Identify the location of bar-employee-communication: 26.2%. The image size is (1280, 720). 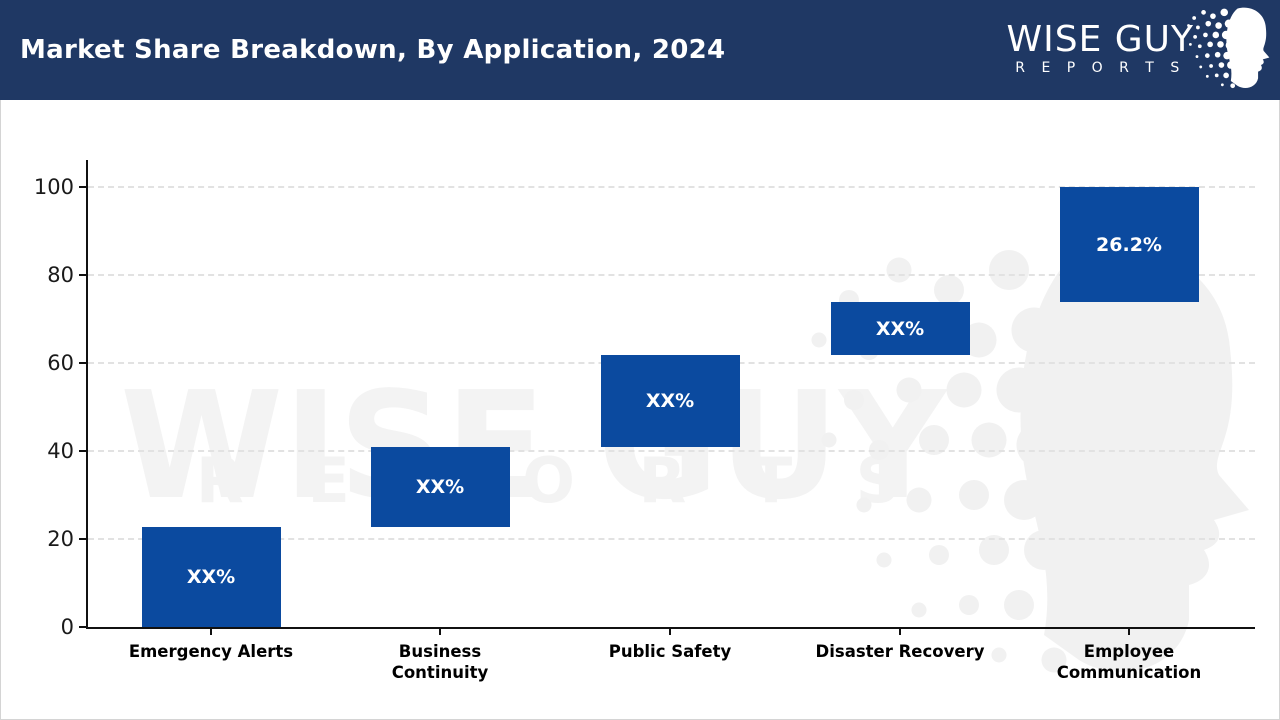
(1129, 245).